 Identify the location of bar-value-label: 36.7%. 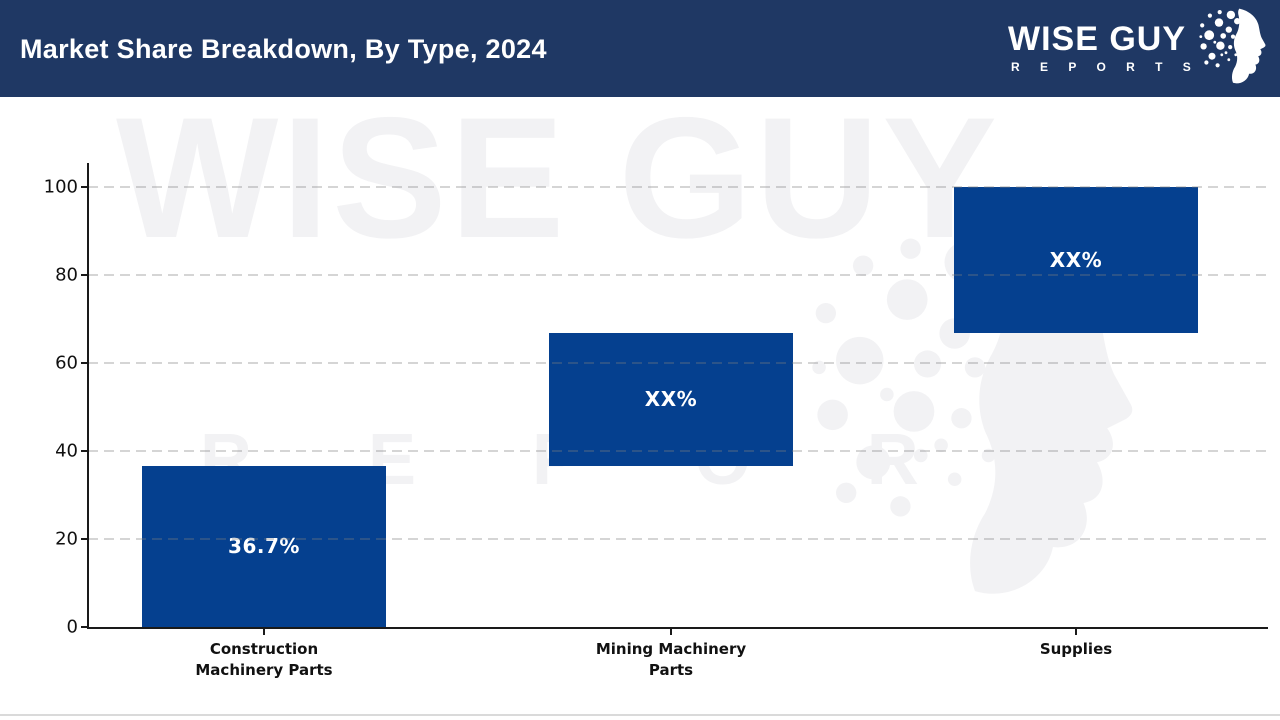
(264, 546).